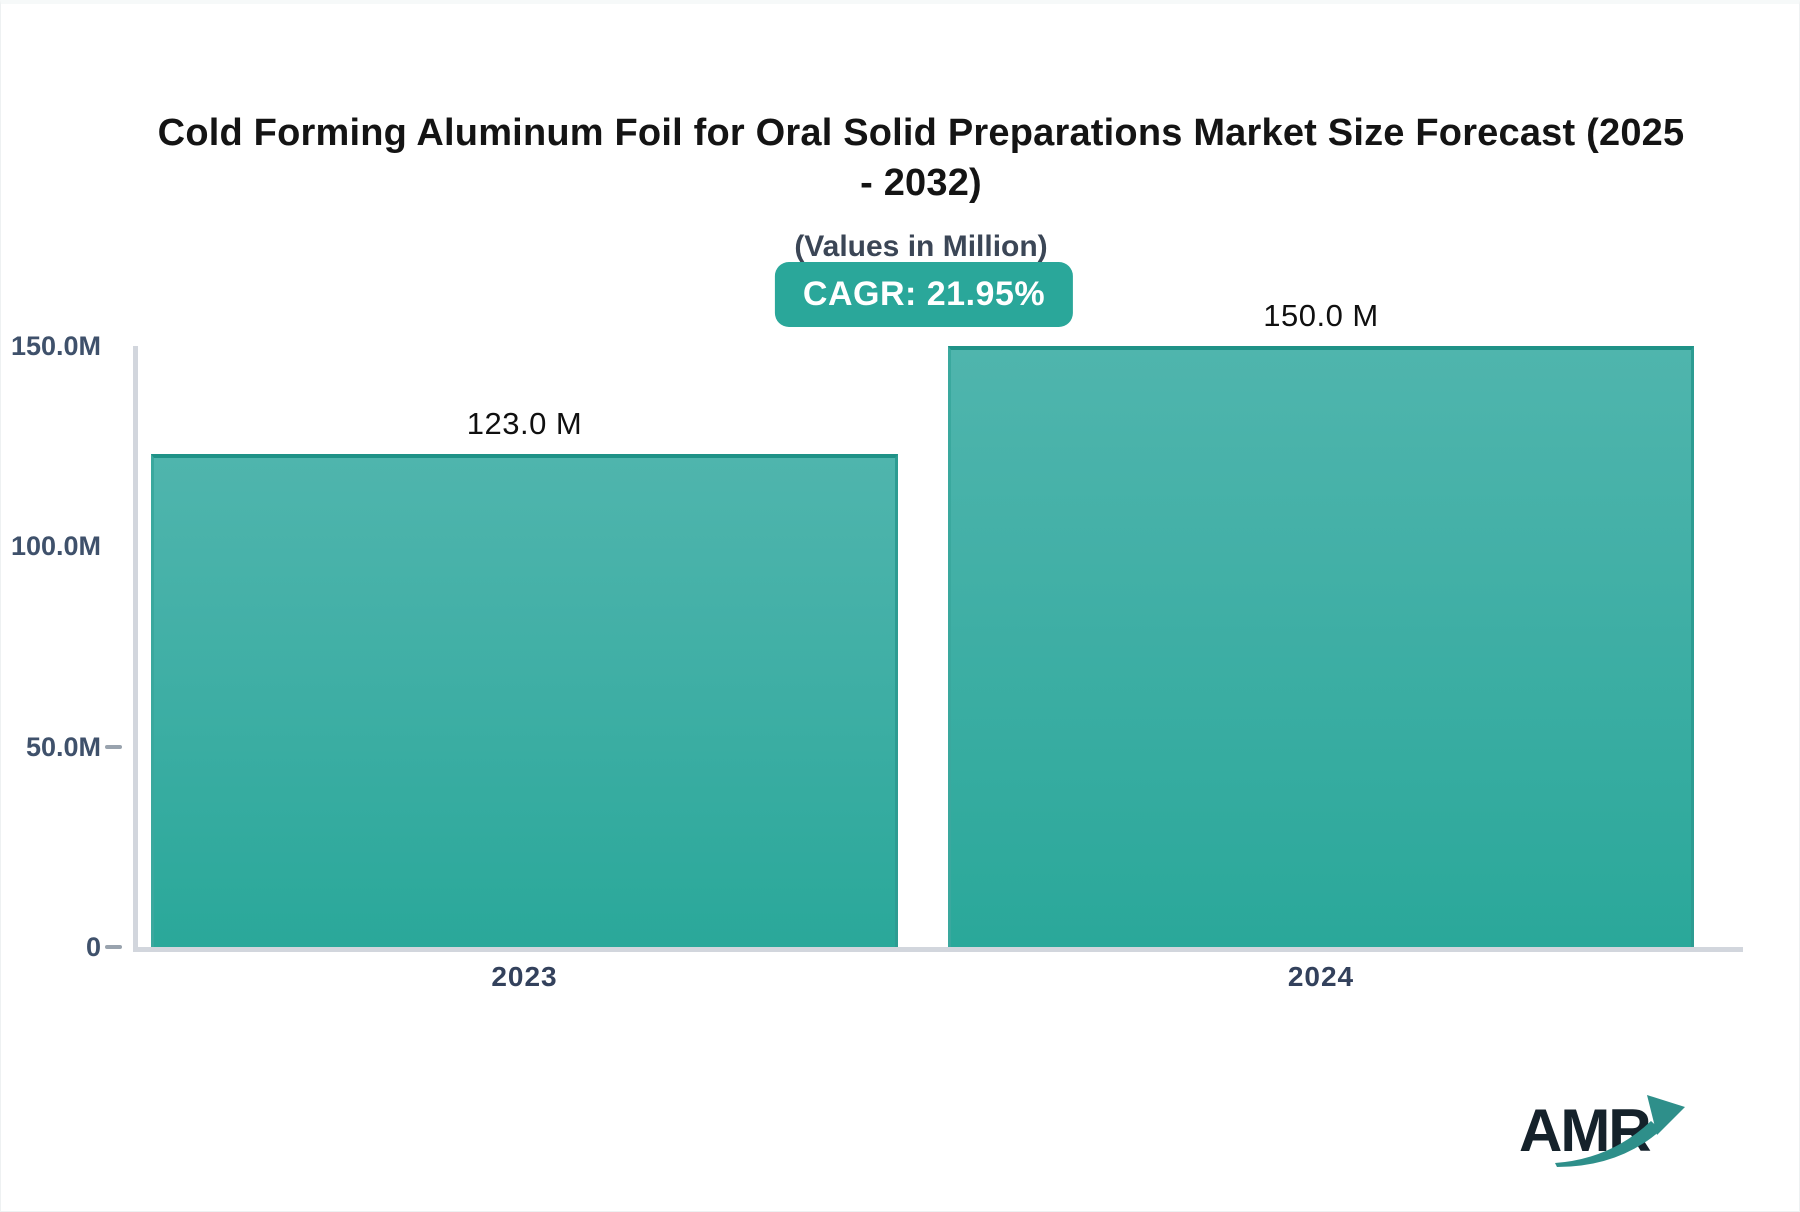 This screenshot has height=1212, width=1800. Describe the element at coordinates (938, 949) in the screenshot. I see `x-axis-line` at that location.